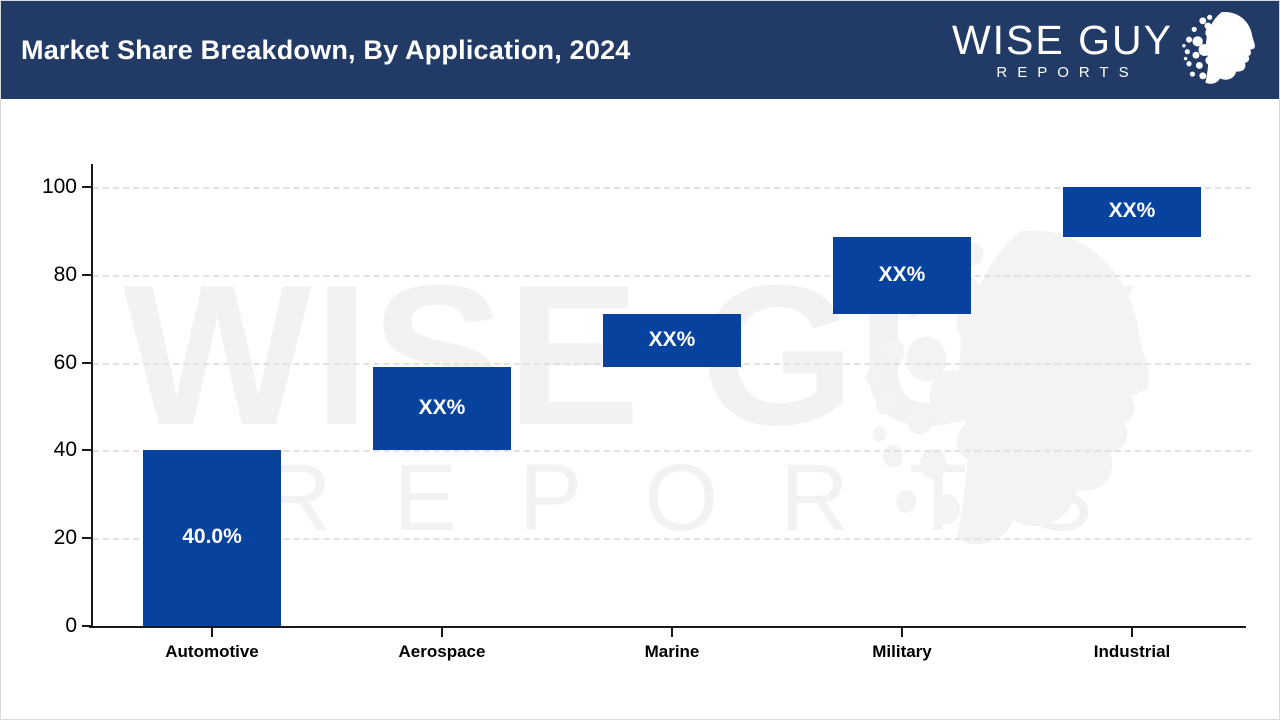  I want to click on x-tick-mark-industrial, so click(1132, 632).